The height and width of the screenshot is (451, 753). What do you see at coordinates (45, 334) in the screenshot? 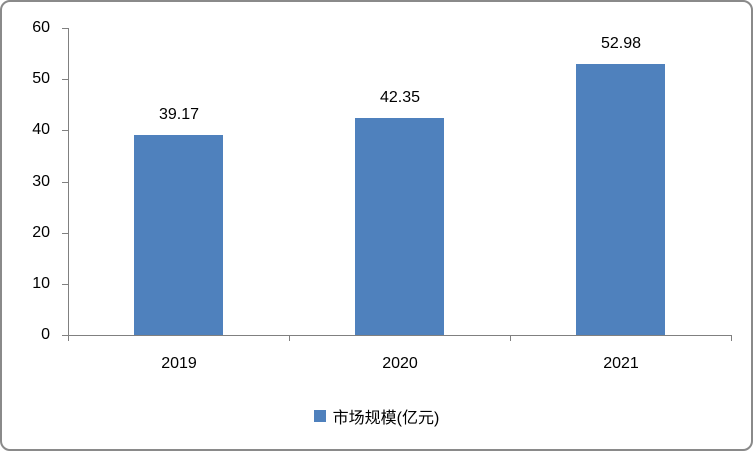
I see `y-tick-label-0: 0` at bounding box center [45, 334].